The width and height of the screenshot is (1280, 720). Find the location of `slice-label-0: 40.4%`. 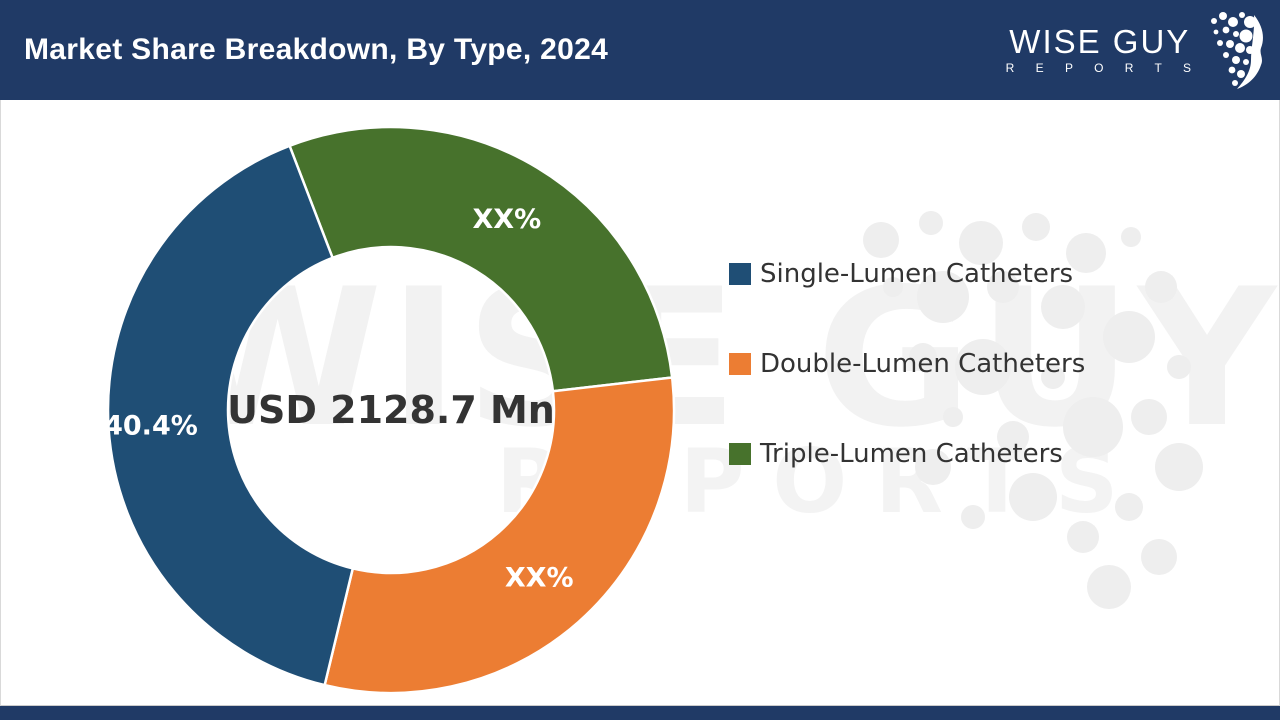

slice-label-0: 40.4% is located at coordinates (151, 426).